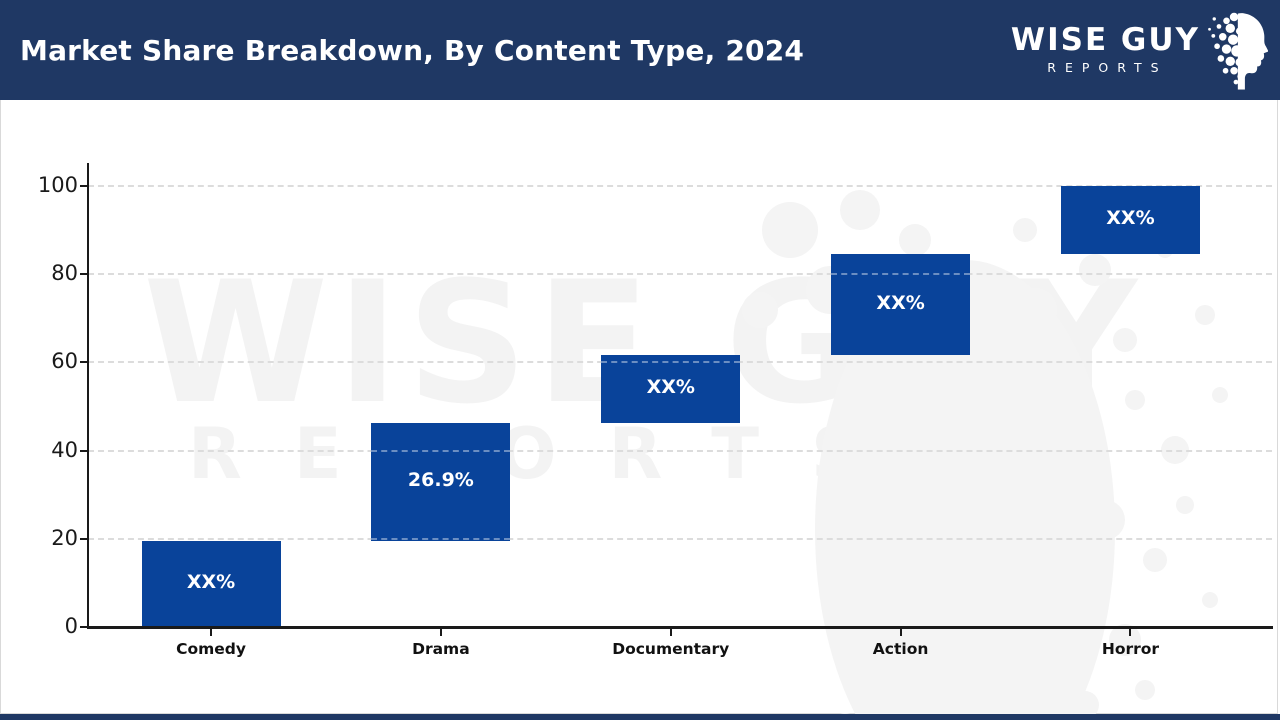 This screenshot has width=1280, height=720. I want to click on wise-guy-reports-logo: WISE GUY REPORTS, so click(1139, 50).